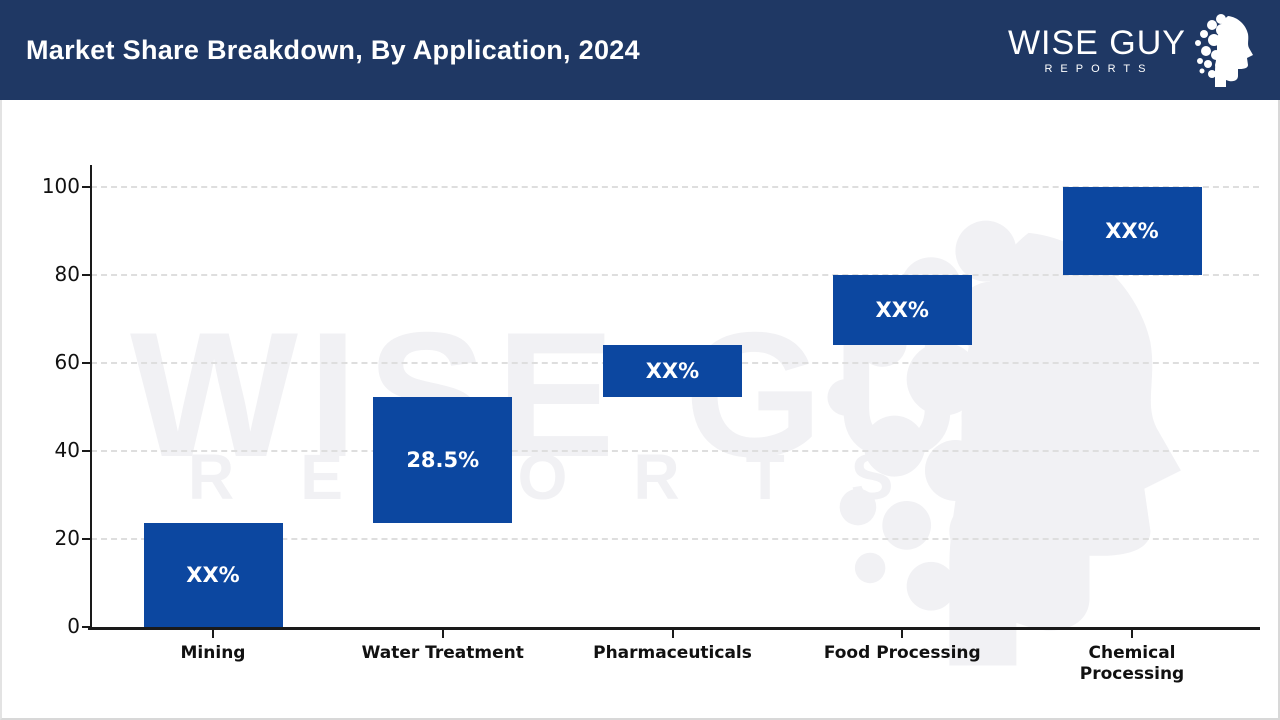  I want to click on gridline-y20, so click(675, 539).